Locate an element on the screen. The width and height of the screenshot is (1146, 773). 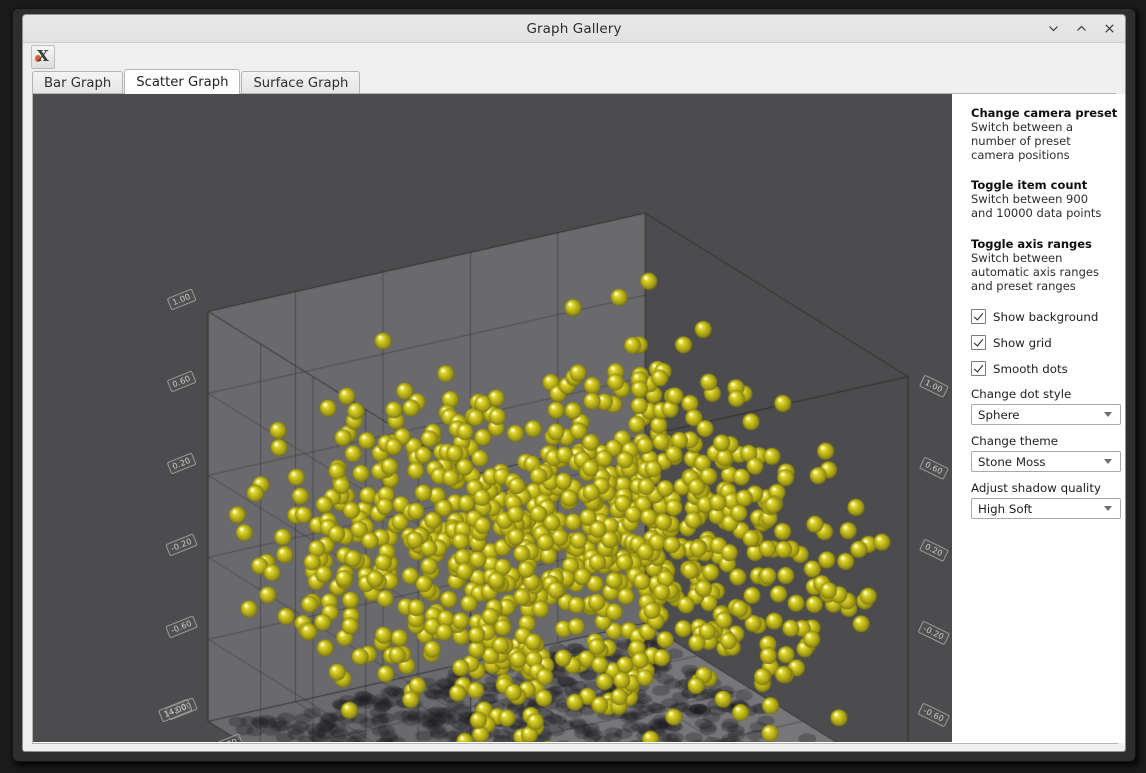
tab-label: Bar Graph is located at coordinates (78, 83).